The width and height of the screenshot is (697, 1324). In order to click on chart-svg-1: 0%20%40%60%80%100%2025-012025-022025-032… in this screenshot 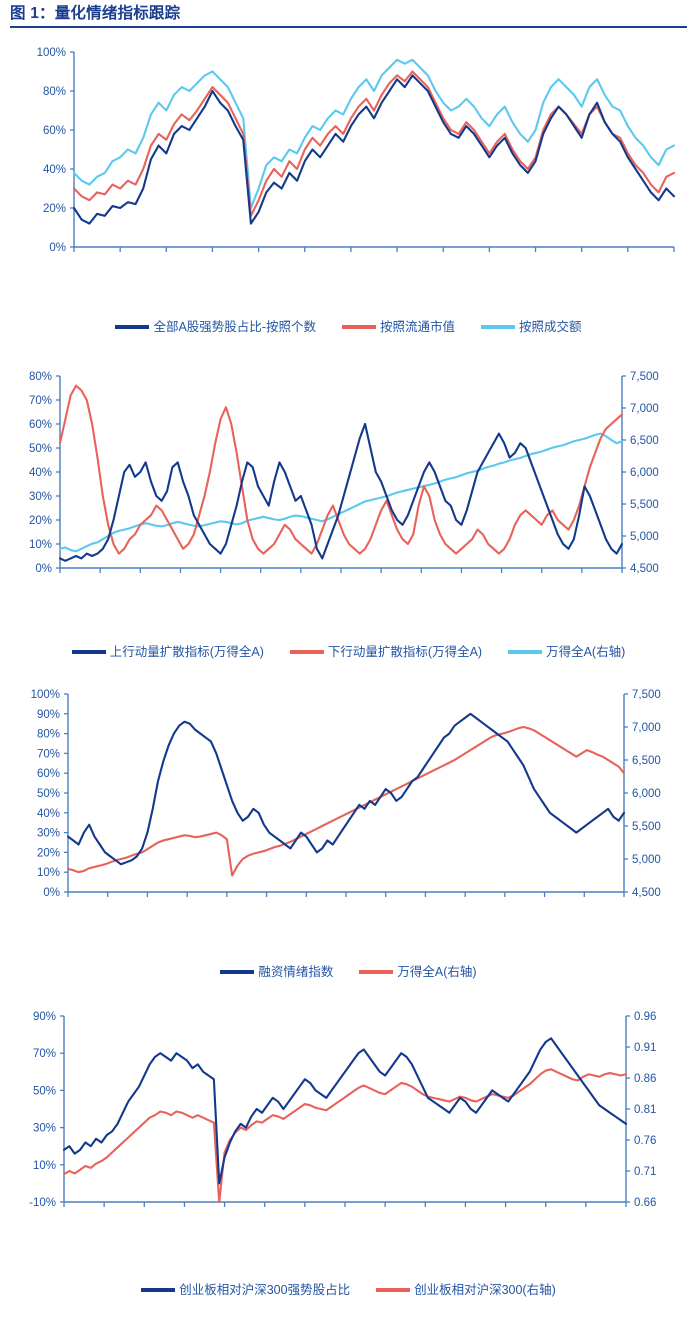, I will do `click(356, 152)`.